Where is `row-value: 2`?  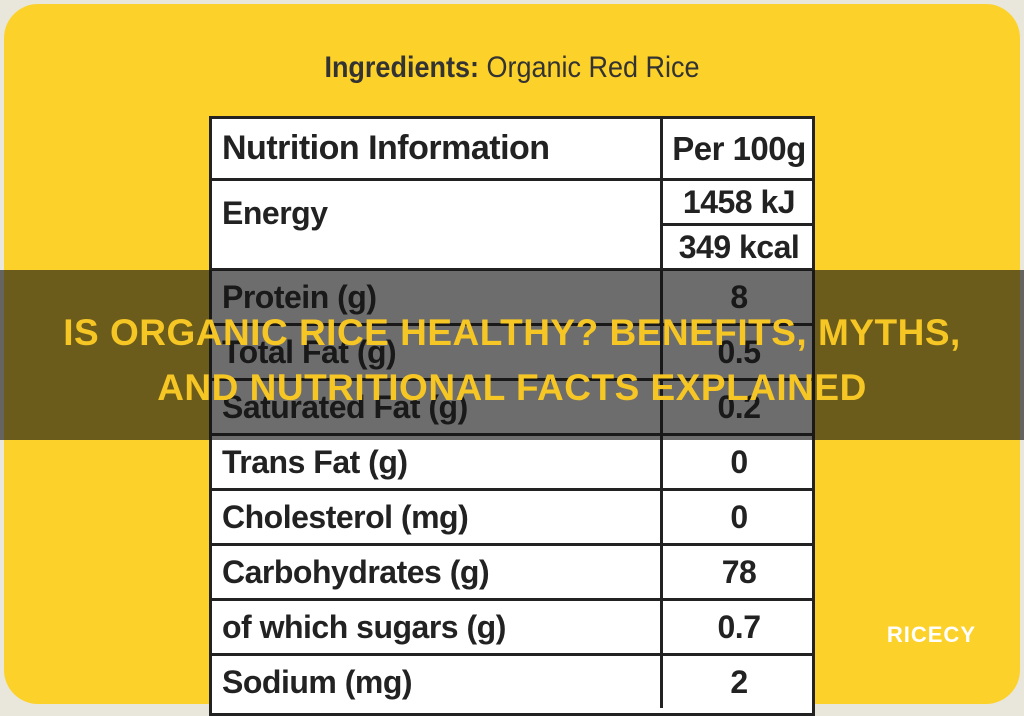 row-value: 2 is located at coordinates (739, 681).